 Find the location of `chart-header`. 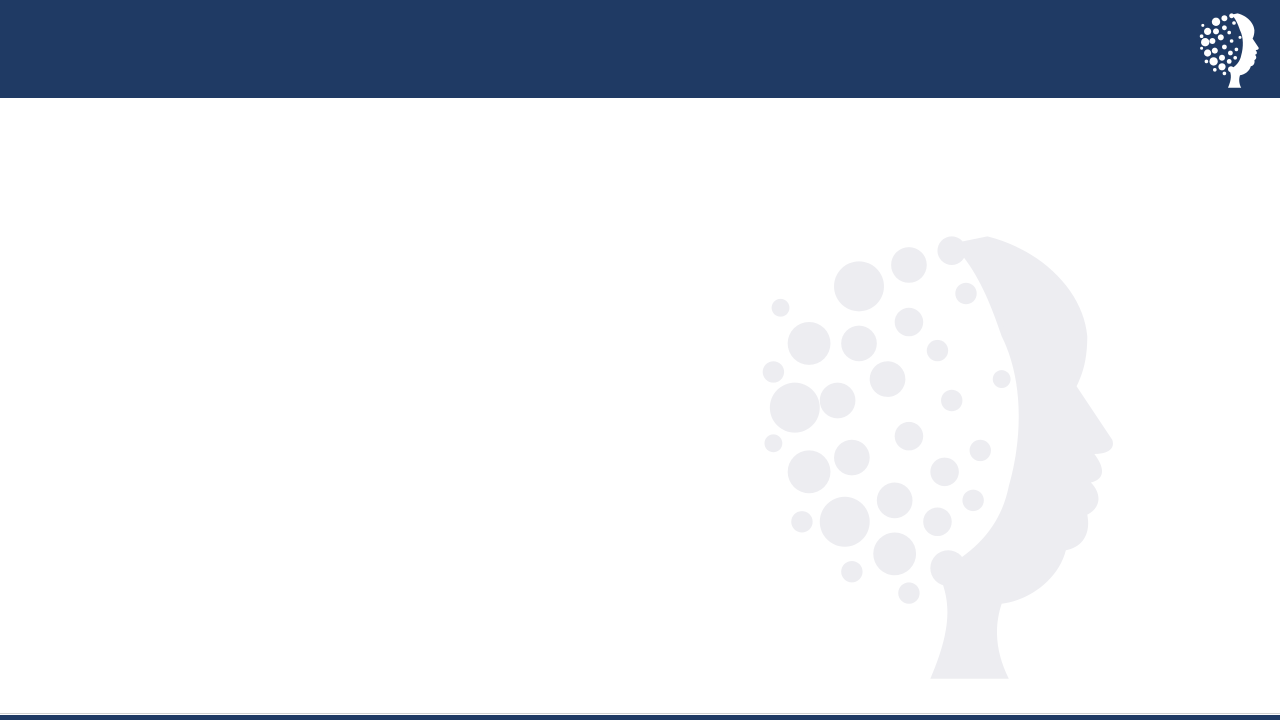

chart-header is located at coordinates (640, 49).